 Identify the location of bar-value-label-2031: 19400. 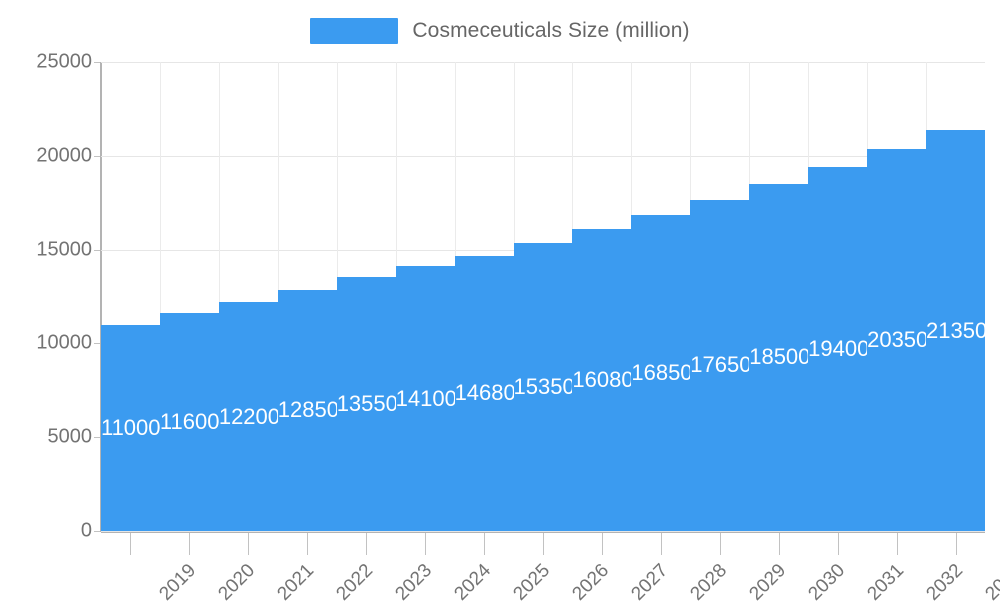
(838, 349).